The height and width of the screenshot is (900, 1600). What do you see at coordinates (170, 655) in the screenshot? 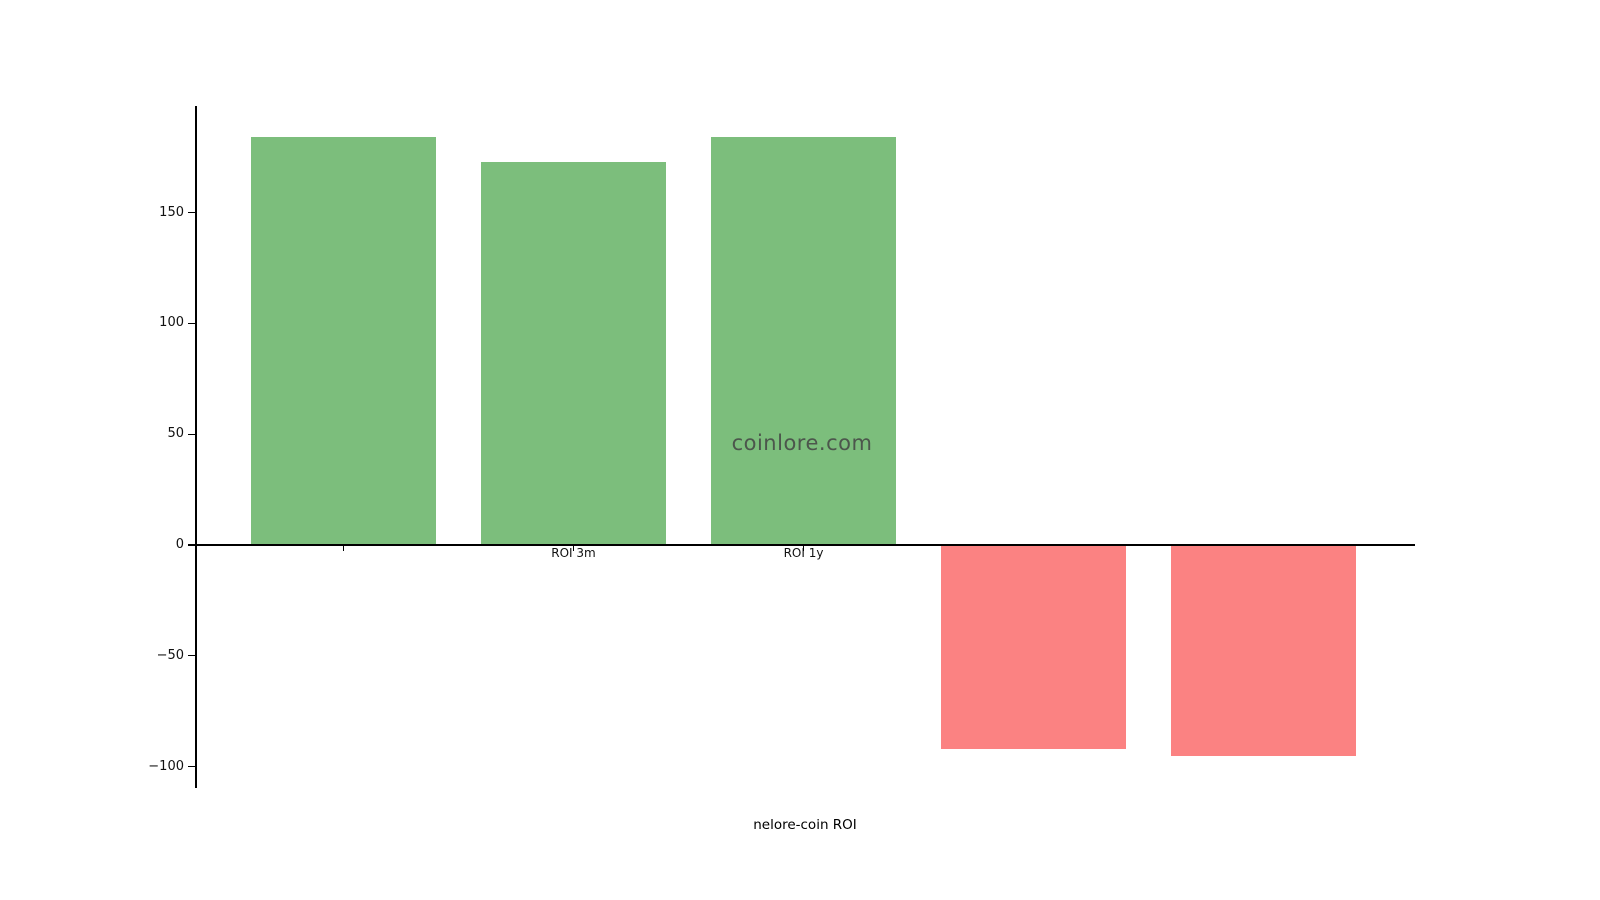
I see `y-tick-label: −50` at bounding box center [170, 655].